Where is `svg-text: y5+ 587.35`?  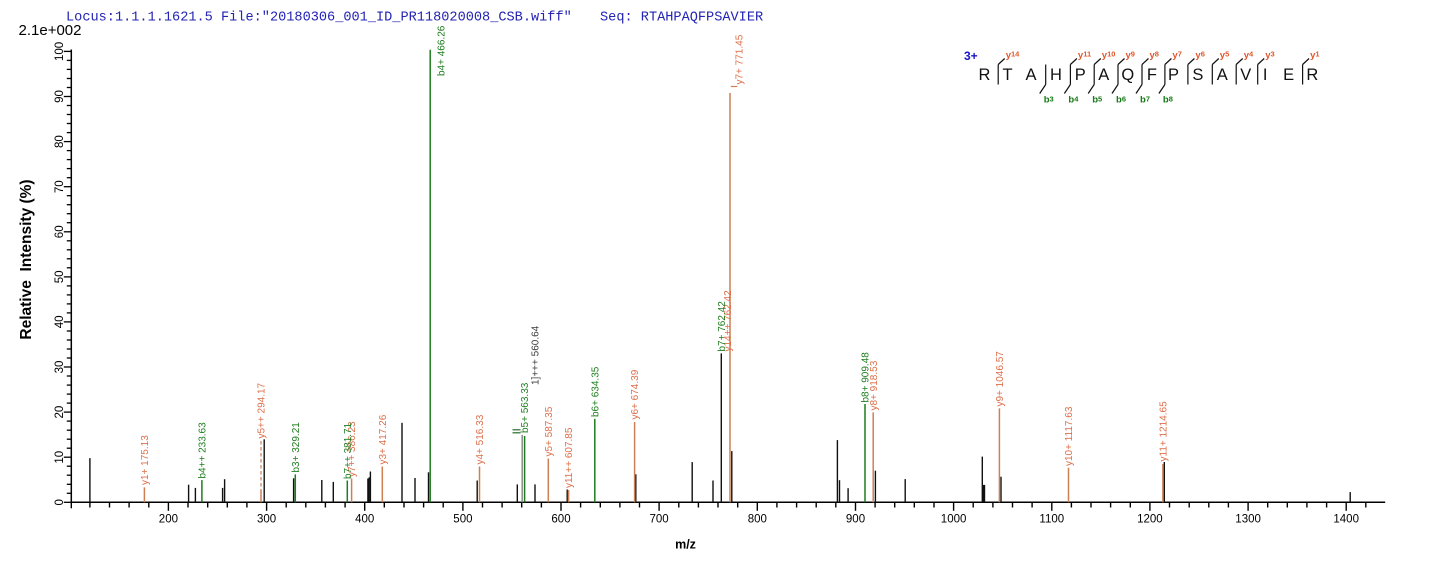
svg-text: y5+ 587.35 is located at coordinates (549, 431).